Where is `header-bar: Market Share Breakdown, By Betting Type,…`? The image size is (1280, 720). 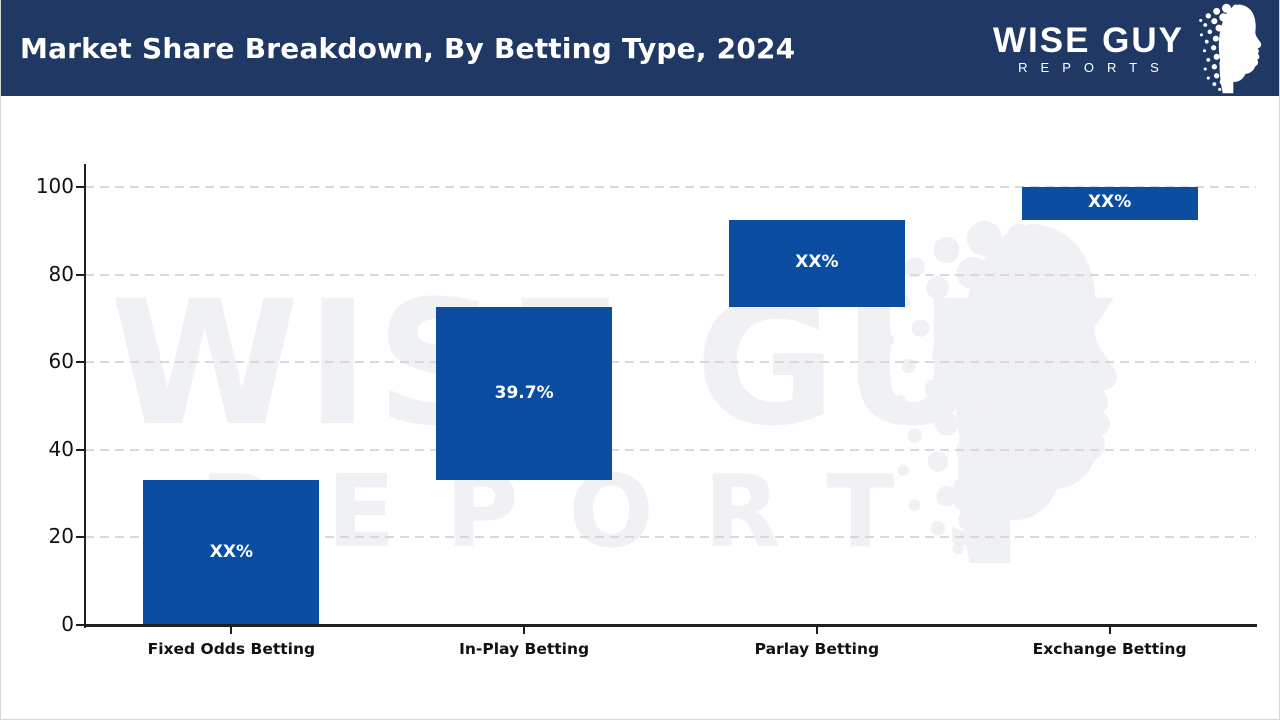 header-bar: Market Share Breakdown, By Betting Type,… is located at coordinates (640, 48).